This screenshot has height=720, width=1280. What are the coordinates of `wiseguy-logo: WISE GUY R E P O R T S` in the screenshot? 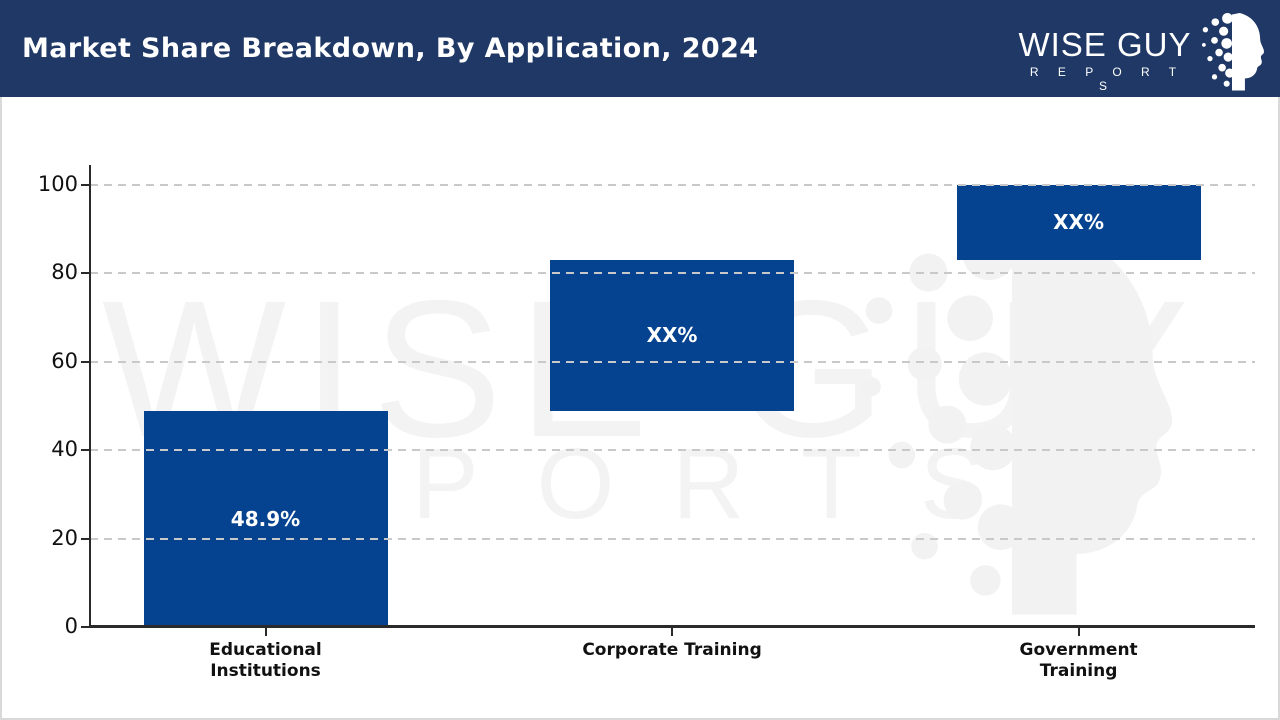 It's located at (1141, 49).